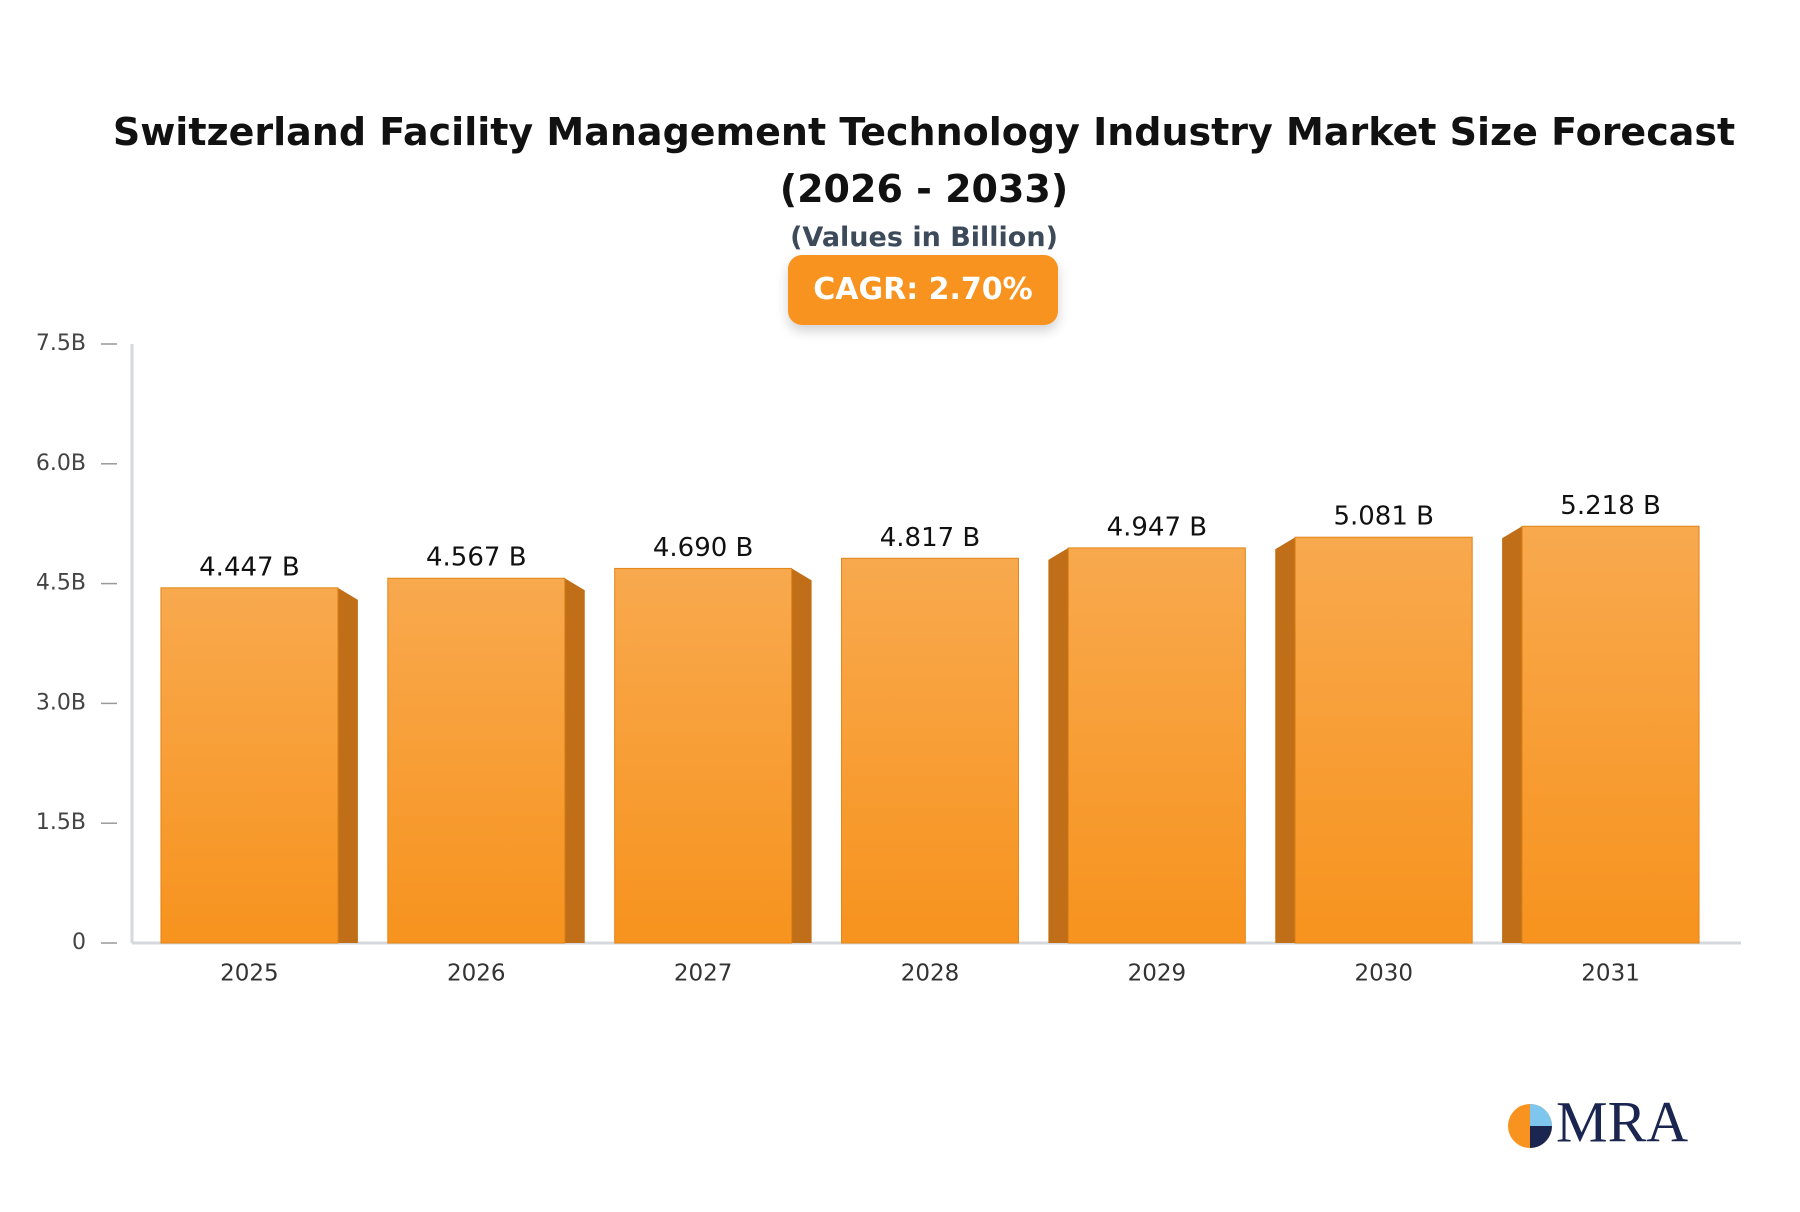 The height and width of the screenshot is (1212, 1800). I want to click on y-tick-label: 6.0B, so click(61, 463).